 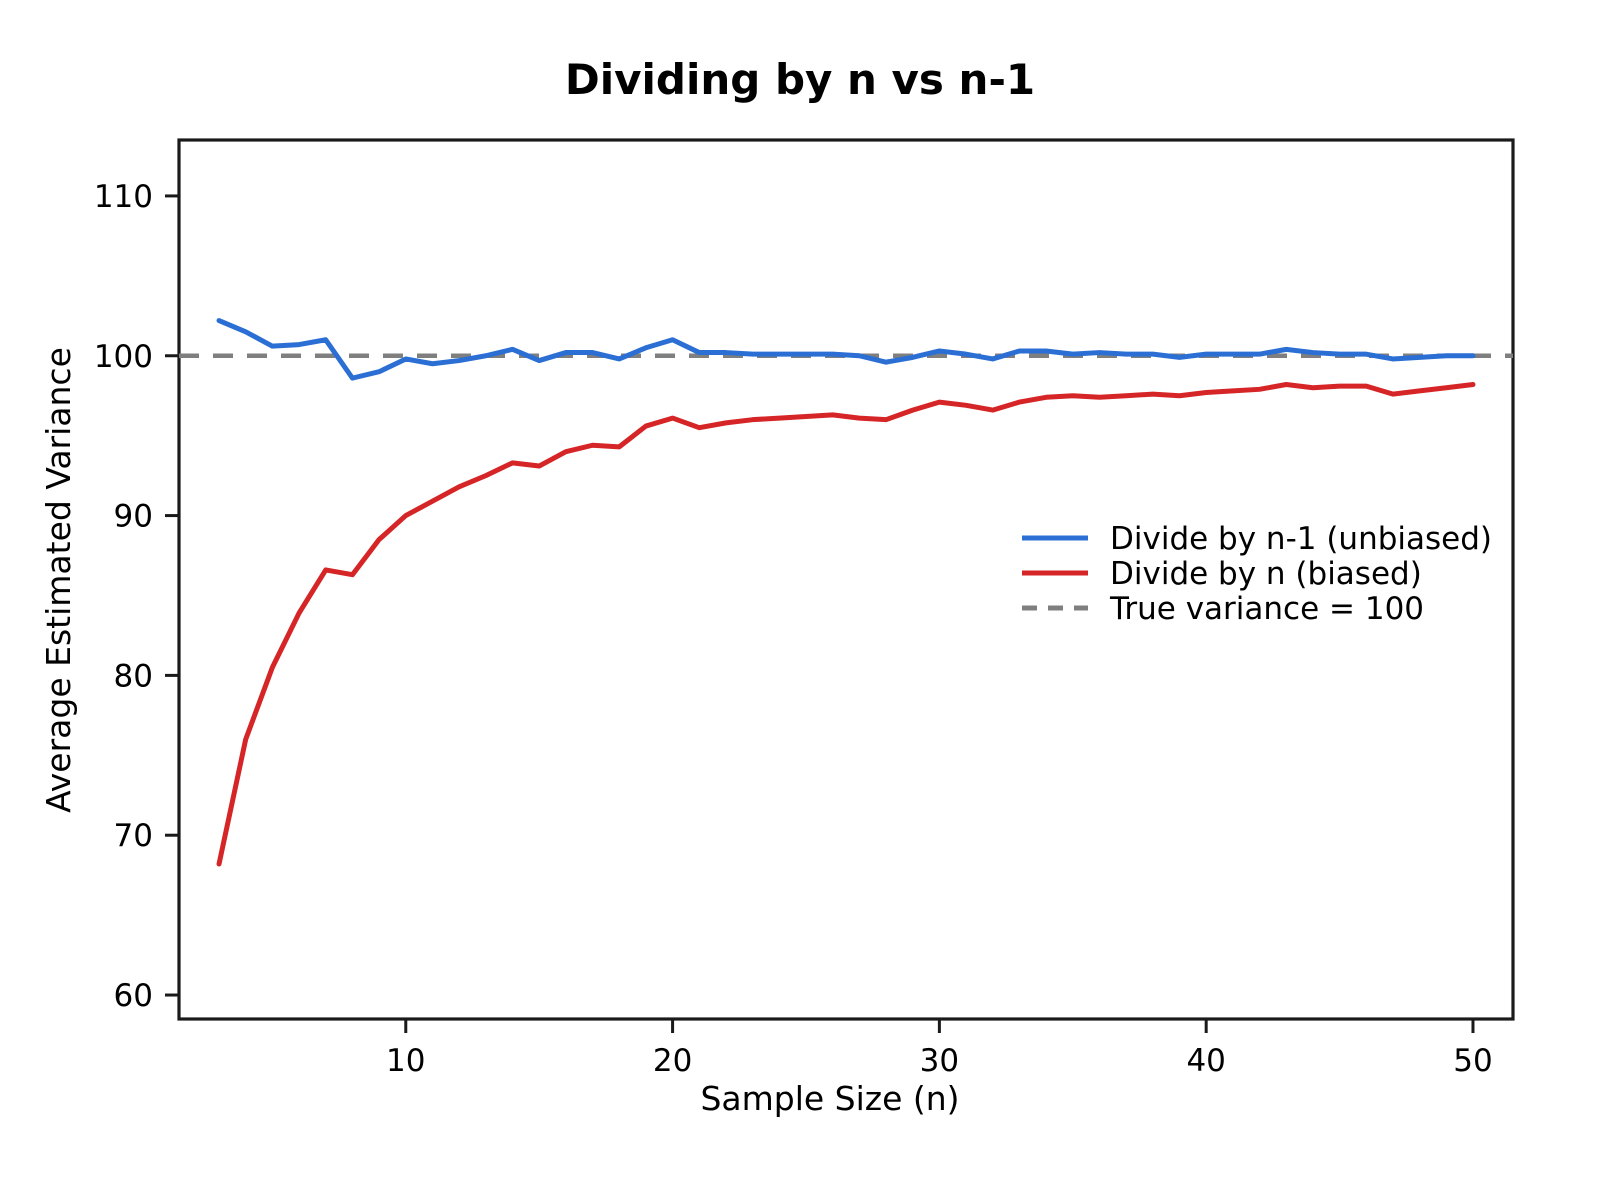 What do you see at coordinates (405, 1061) in the screenshot?
I see `x-tick-label: 10` at bounding box center [405, 1061].